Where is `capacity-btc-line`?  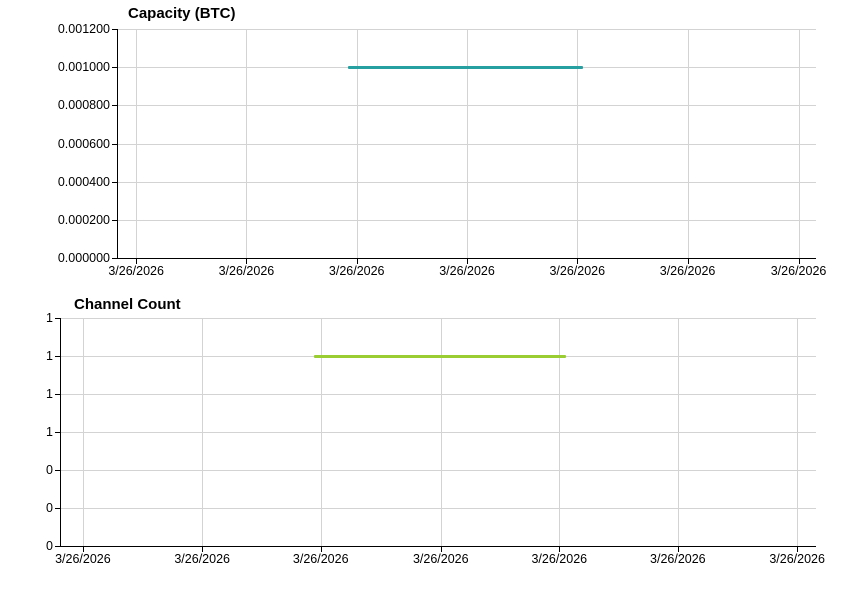 capacity-btc-line is located at coordinates (465, 67).